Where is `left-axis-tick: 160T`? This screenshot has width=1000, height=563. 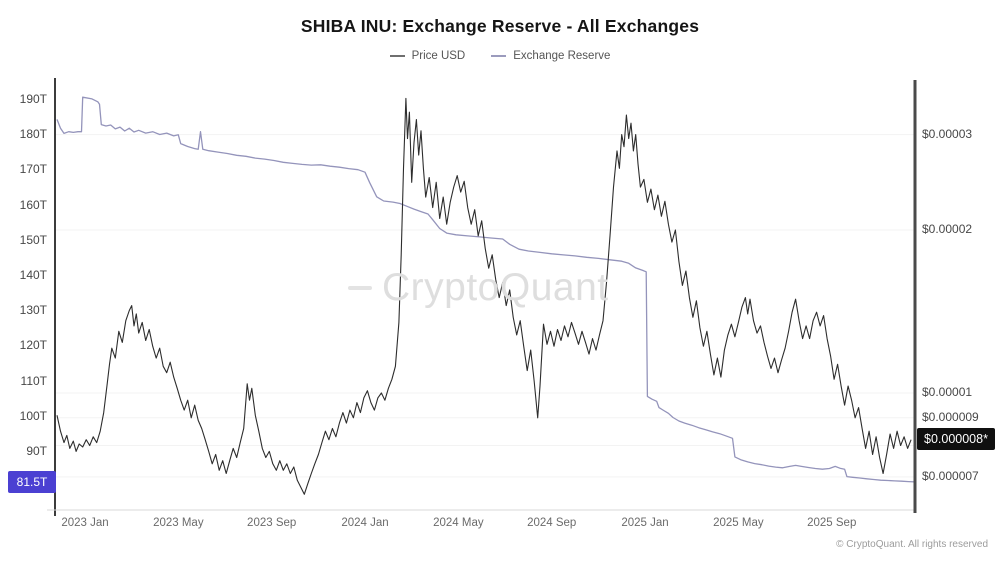
left-axis-tick: 160T is located at coordinates (33, 204).